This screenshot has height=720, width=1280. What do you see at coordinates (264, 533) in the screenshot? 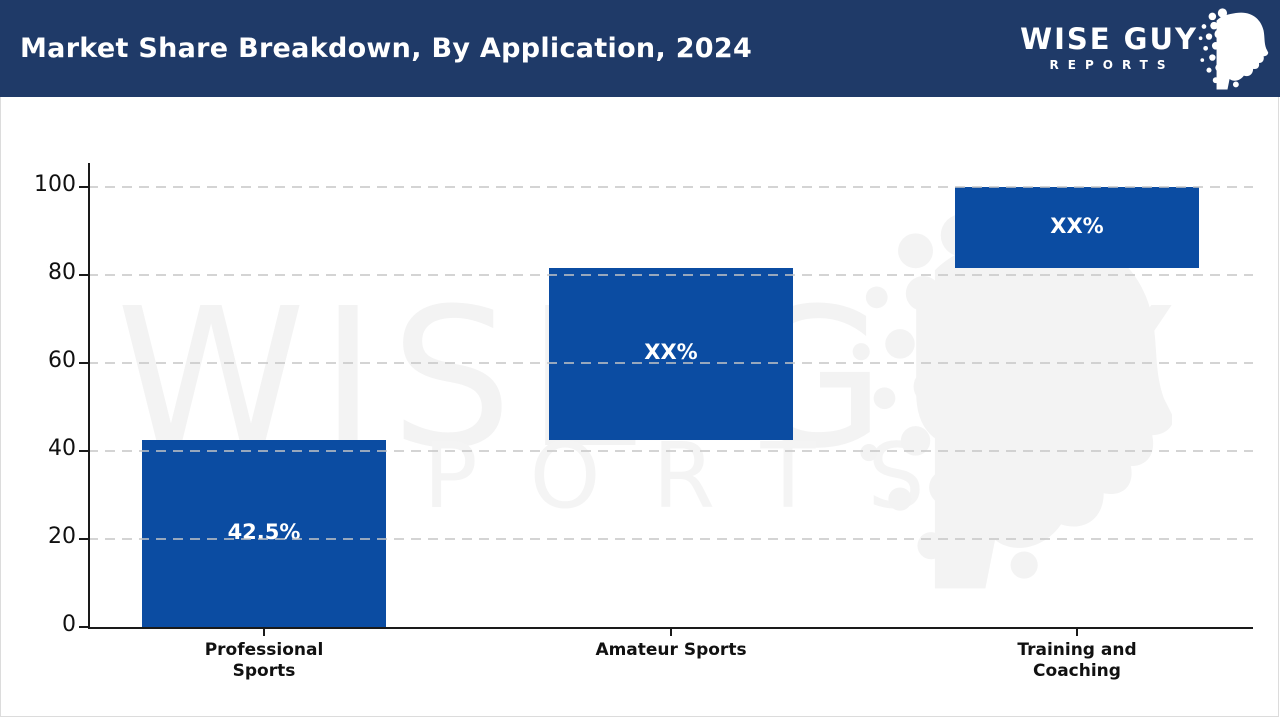
I see `bar-professional-sports: 42.5%` at bounding box center [264, 533].